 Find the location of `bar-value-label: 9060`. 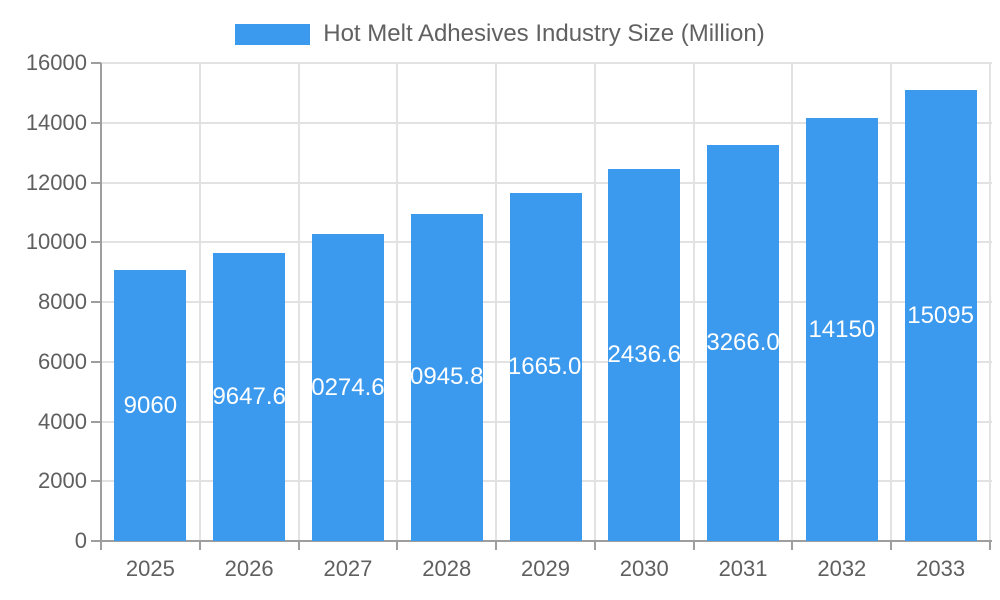

bar-value-label: 9060 is located at coordinates (150, 405).